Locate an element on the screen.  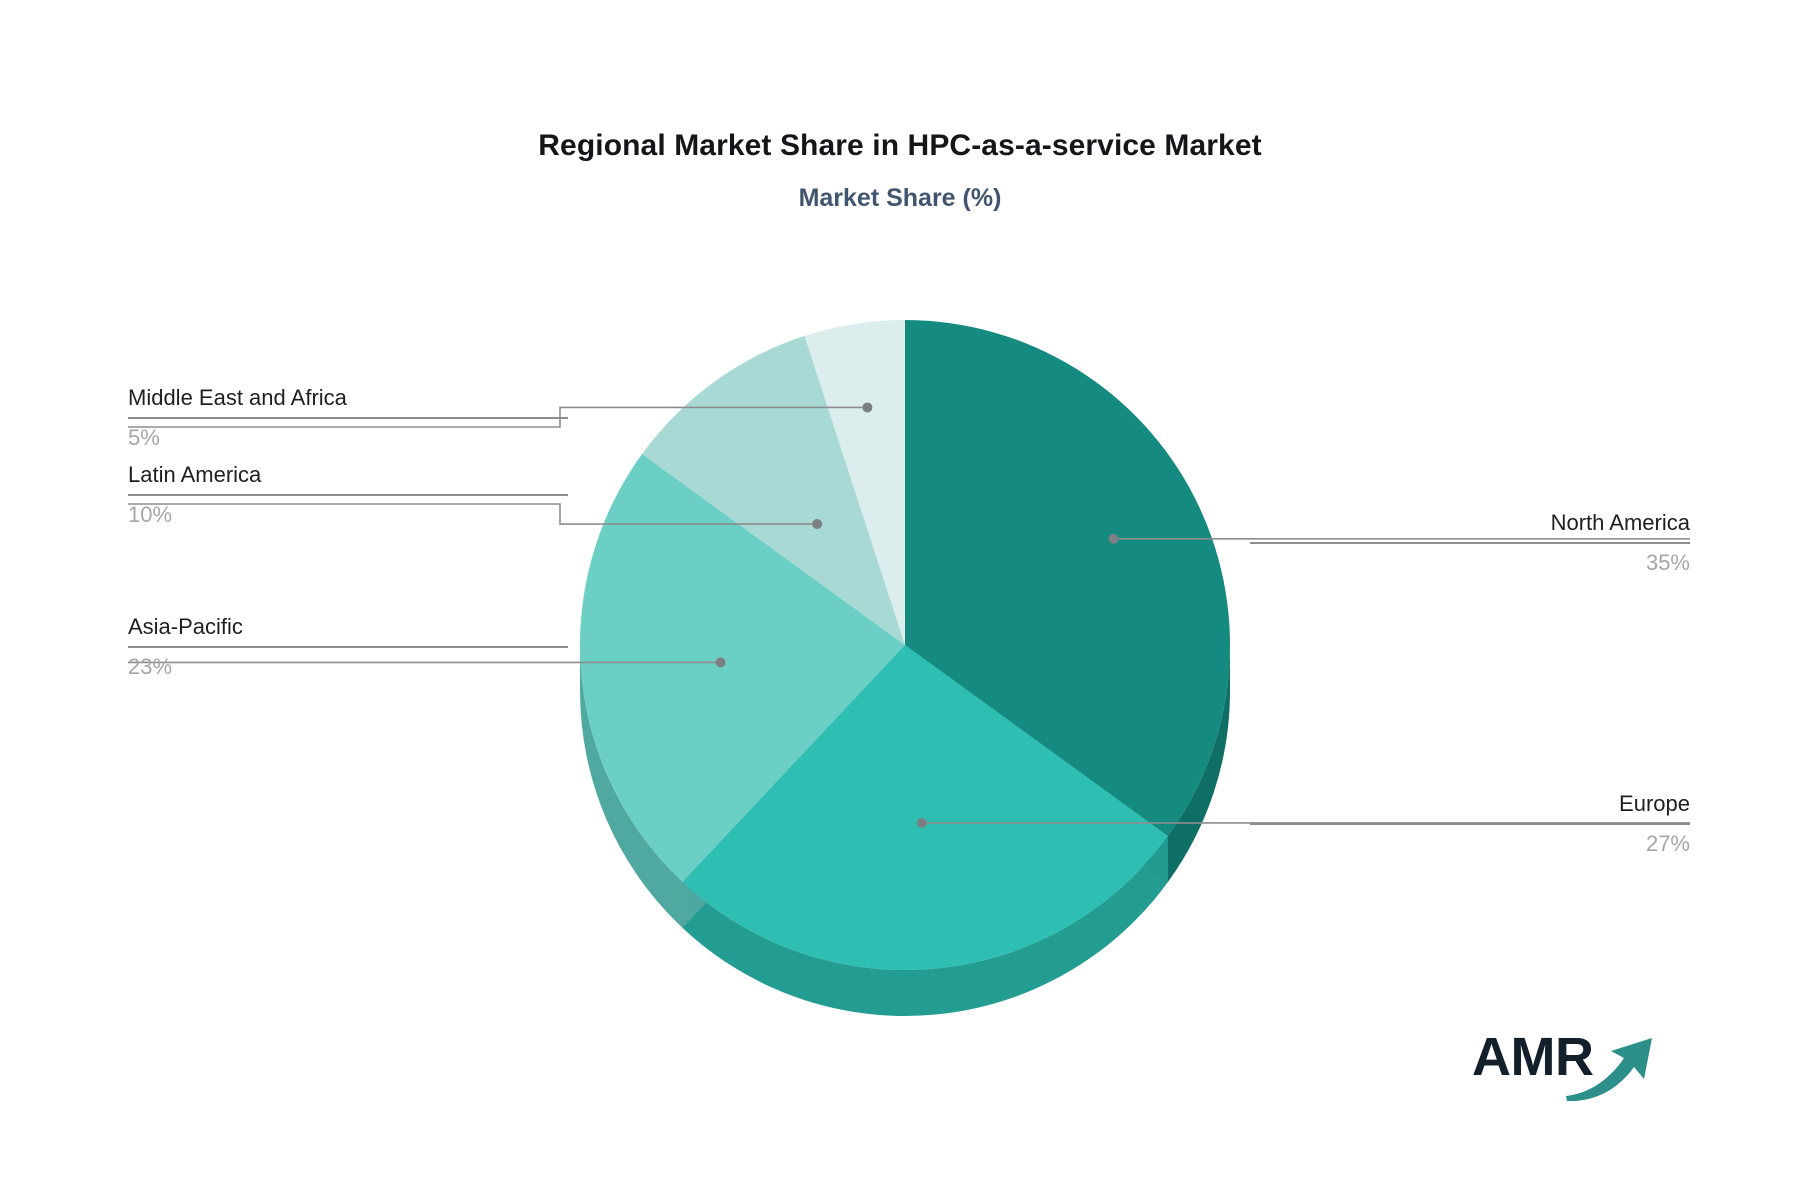
leader-dot-north-america is located at coordinates (1113, 538).